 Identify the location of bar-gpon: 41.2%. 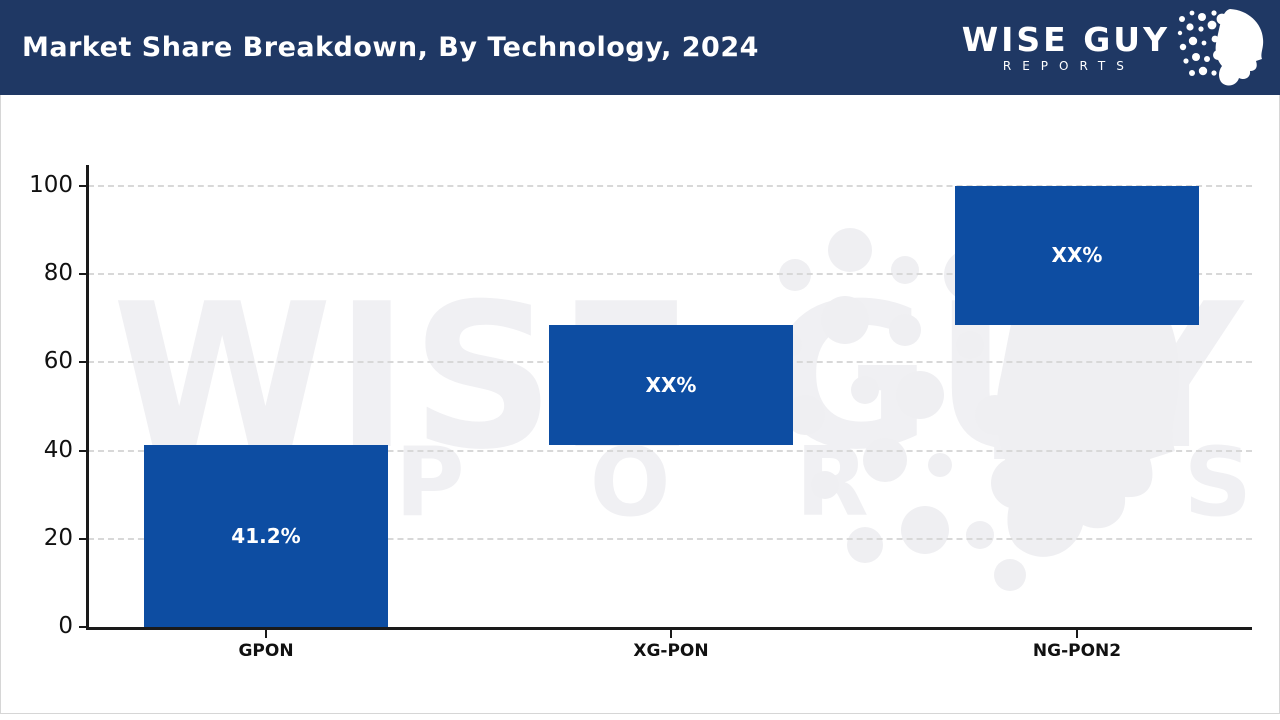
(266, 536).